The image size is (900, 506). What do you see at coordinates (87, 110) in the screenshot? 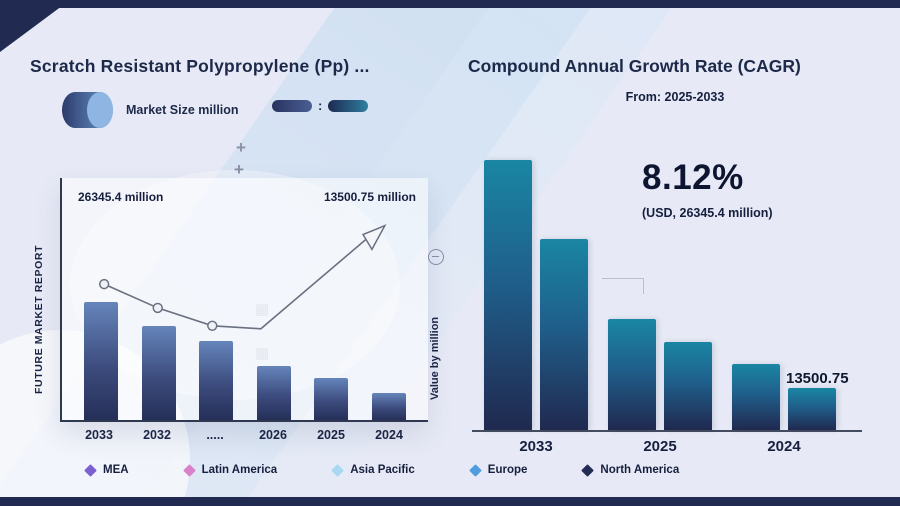
I see `cylinder-icon` at bounding box center [87, 110].